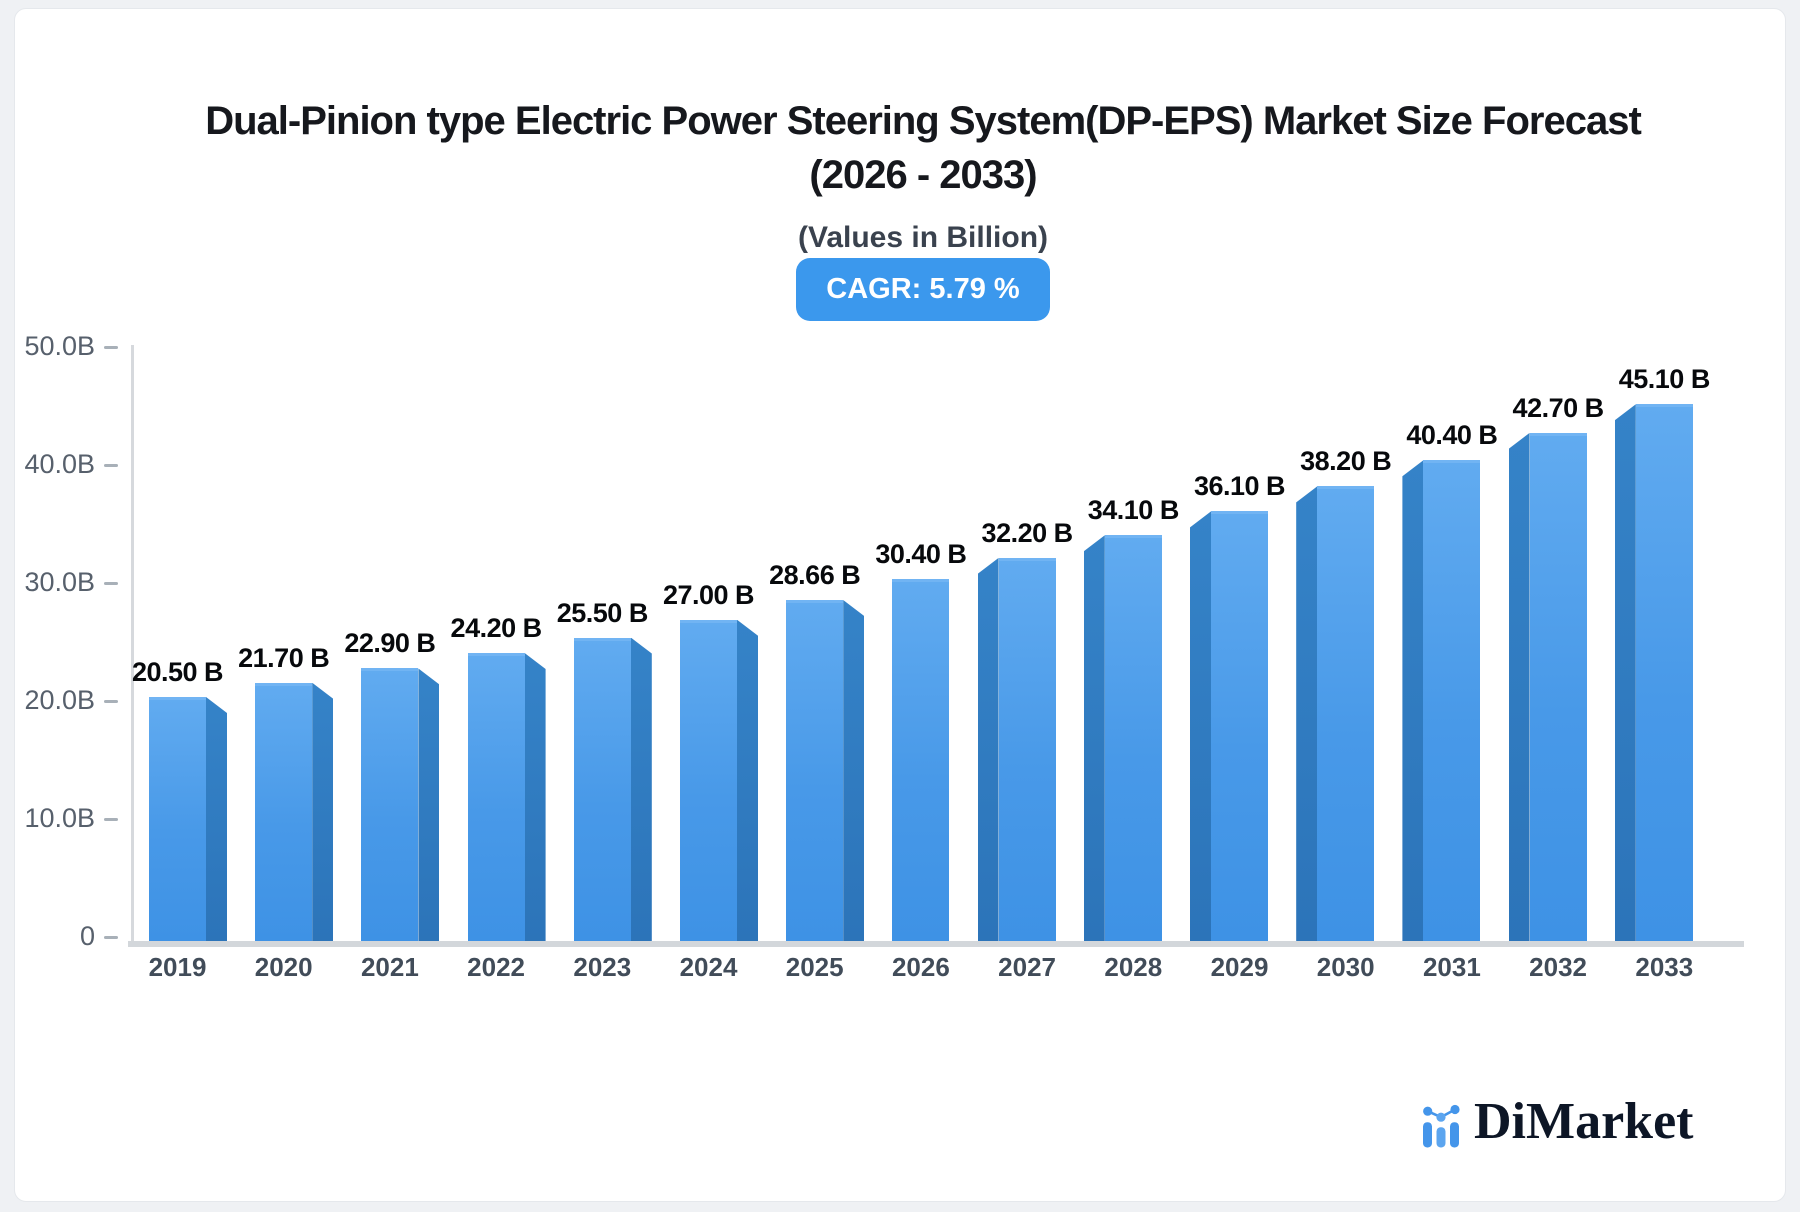 The height and width of the screenshot is (1212, 1800). Describe the element at coordinates (59, 582) in the screenshot. I see `y-axis-tick-label: 30.0B` at that location.